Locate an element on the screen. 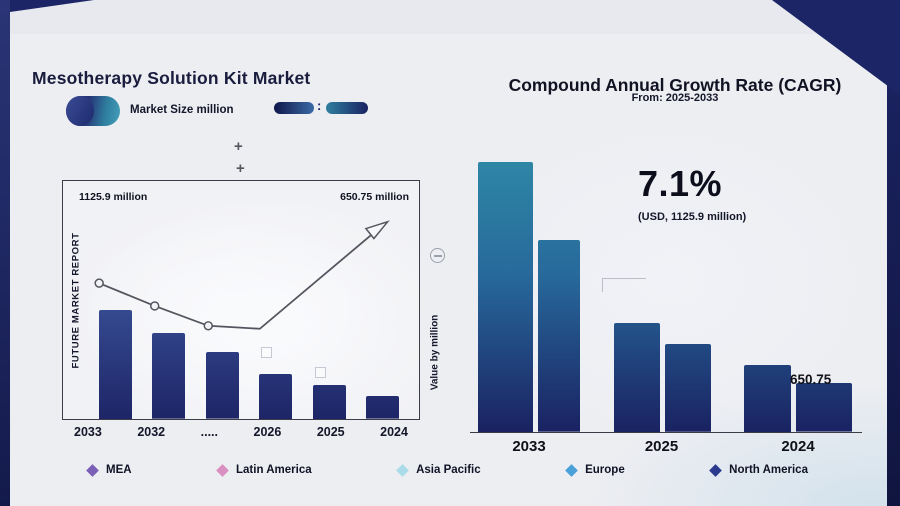 Image resolution: width=900 pixels, height=506 pixels. bar-group-2033 is located at coordinates (529, 297).